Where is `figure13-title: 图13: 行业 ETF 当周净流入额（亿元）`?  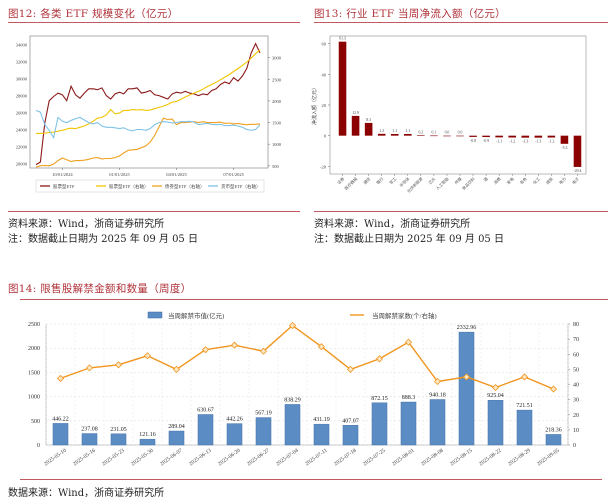
figure13-title: 图13: 行业 ETF 当周净流入额（亿元） is located at coordinates (410, 14).